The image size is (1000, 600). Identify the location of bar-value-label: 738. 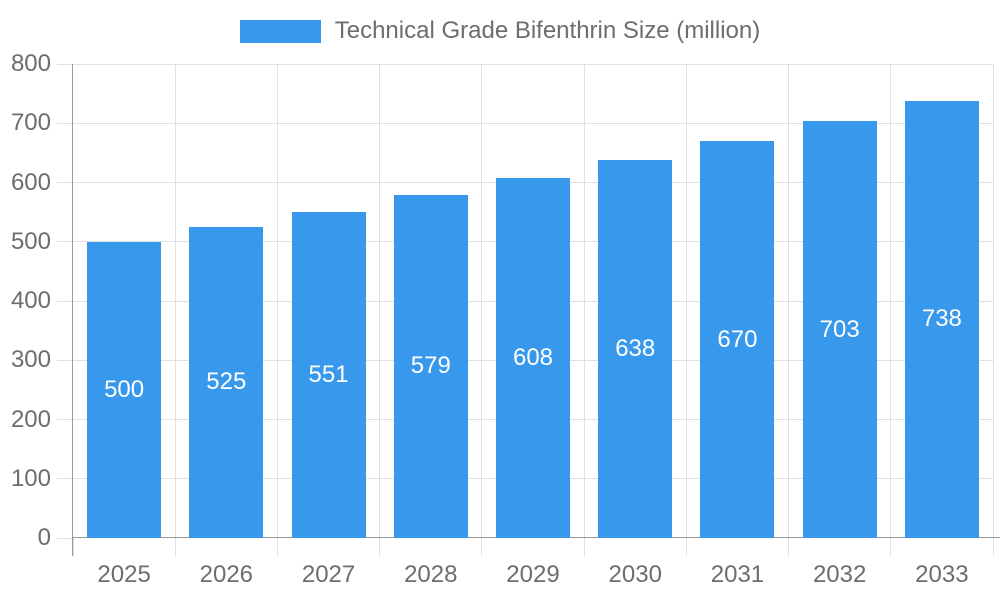
(941, 319).